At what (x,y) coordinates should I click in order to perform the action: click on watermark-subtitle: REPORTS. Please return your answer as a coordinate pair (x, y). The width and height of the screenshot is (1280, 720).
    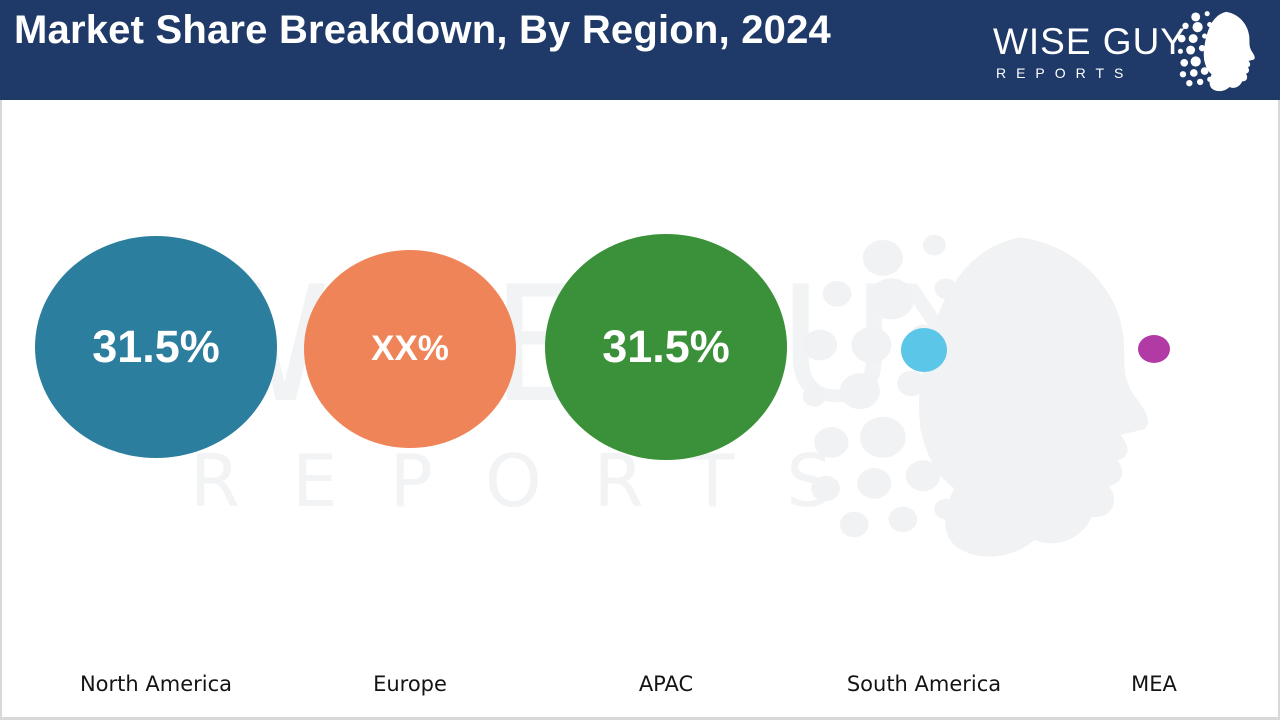
    Looking at the image, I should click on (537, 481).